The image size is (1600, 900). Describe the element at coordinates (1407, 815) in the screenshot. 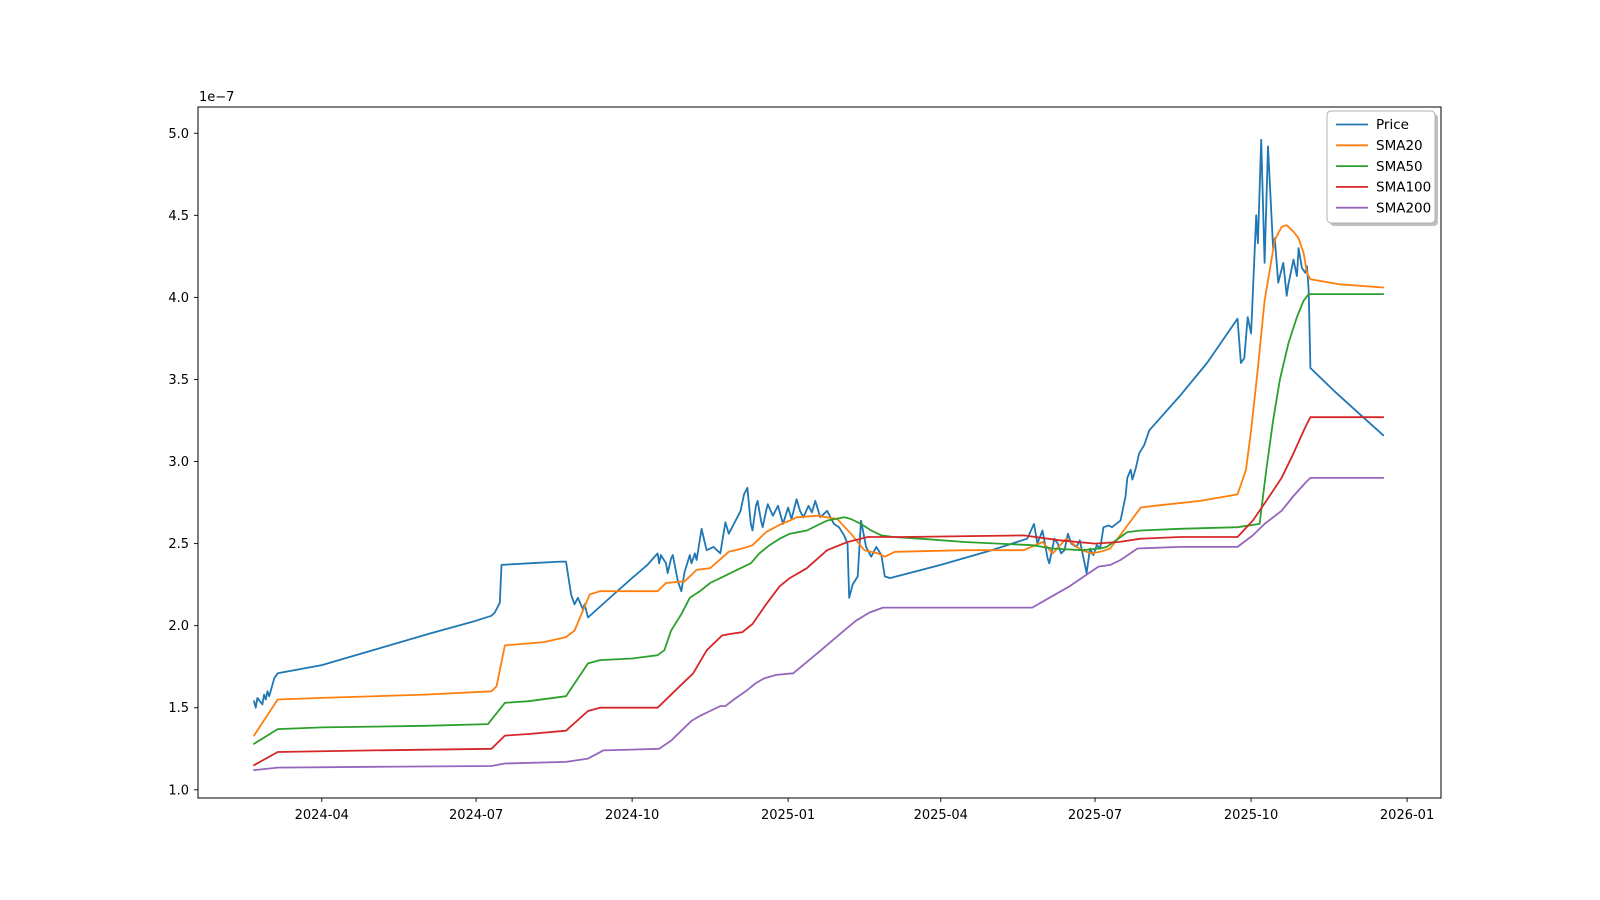

I see `x-tick-label: 2026-01` at that location.